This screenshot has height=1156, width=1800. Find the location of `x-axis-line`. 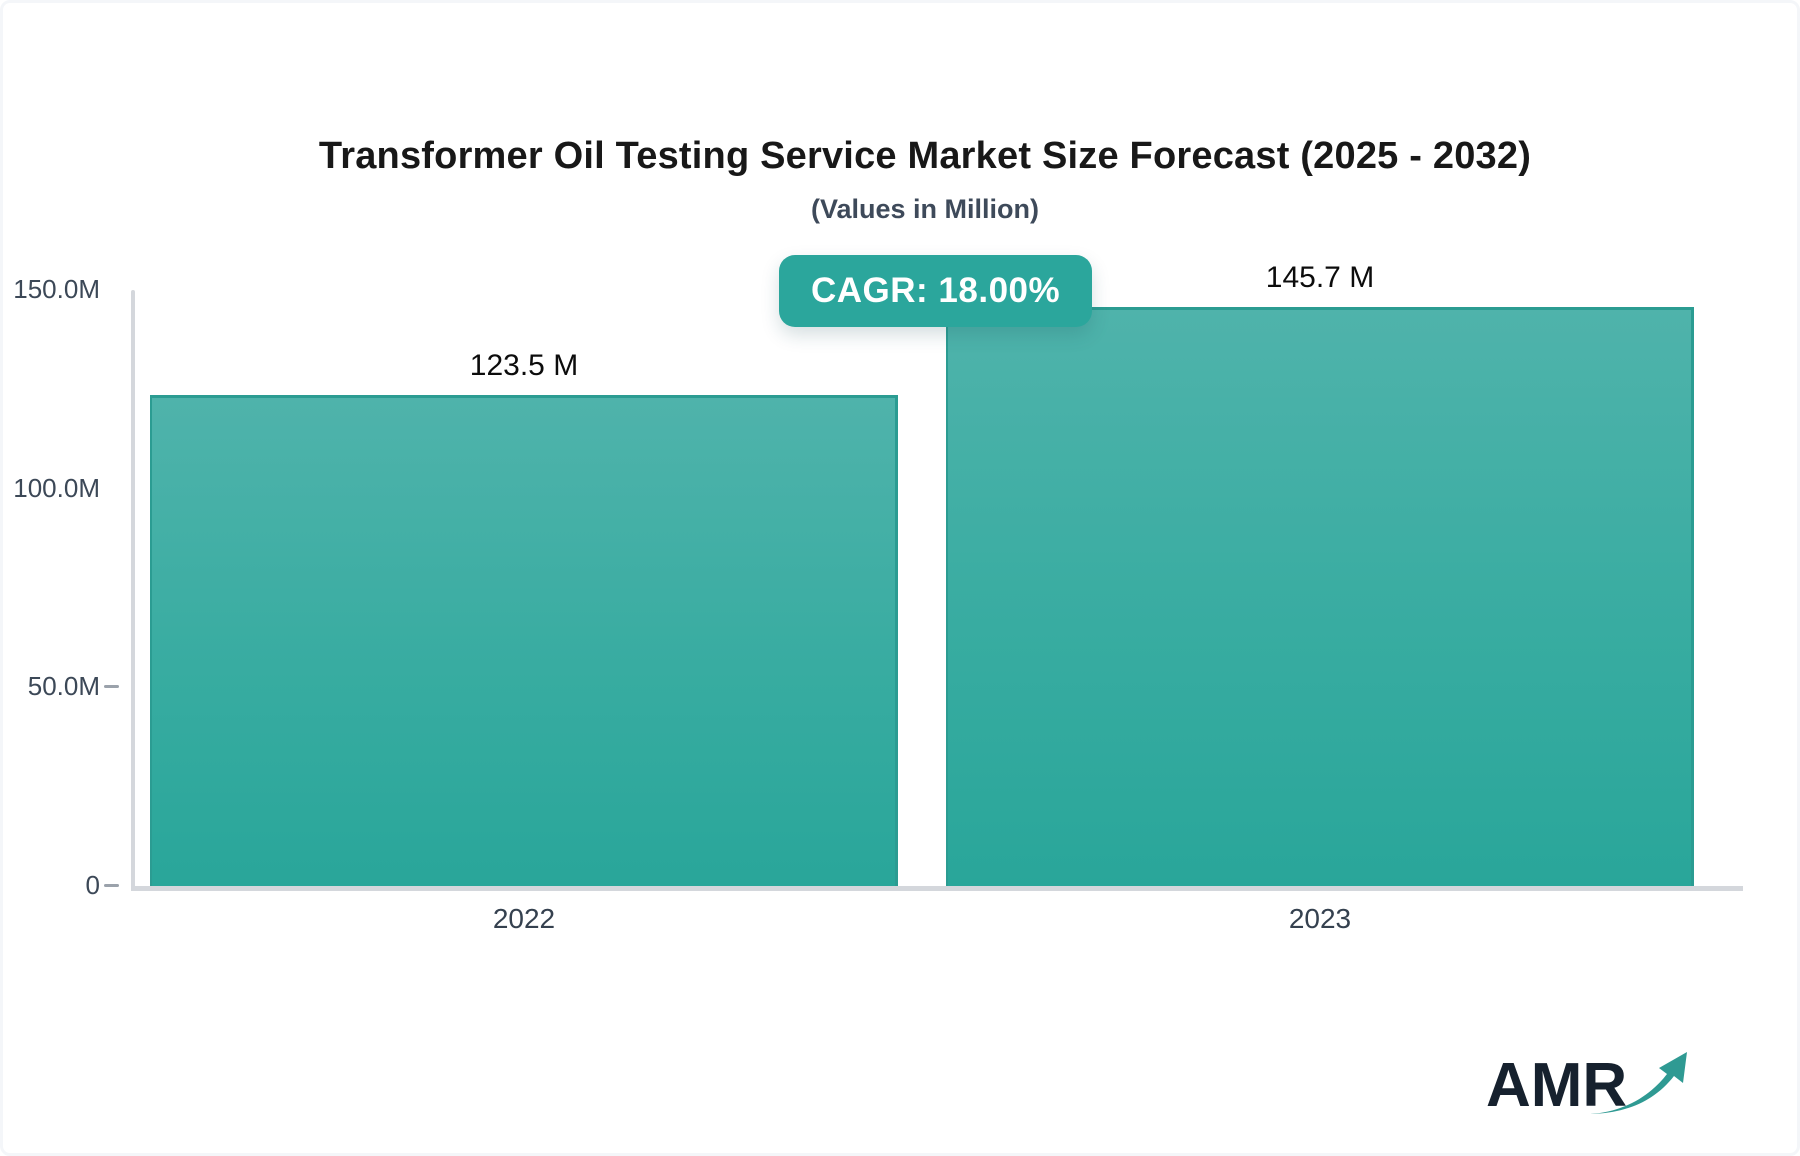

x-axis-line is located at coordinates (937, 888).